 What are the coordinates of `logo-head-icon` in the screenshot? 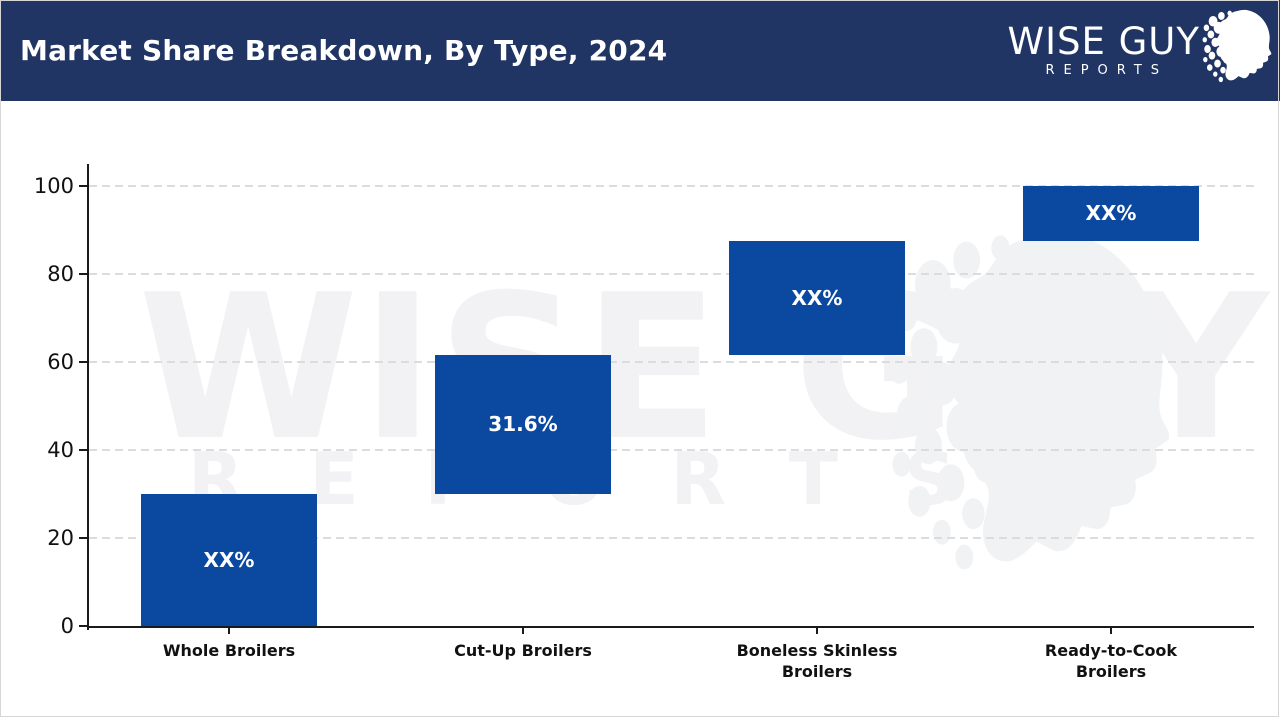 It's located at (1238, 51).